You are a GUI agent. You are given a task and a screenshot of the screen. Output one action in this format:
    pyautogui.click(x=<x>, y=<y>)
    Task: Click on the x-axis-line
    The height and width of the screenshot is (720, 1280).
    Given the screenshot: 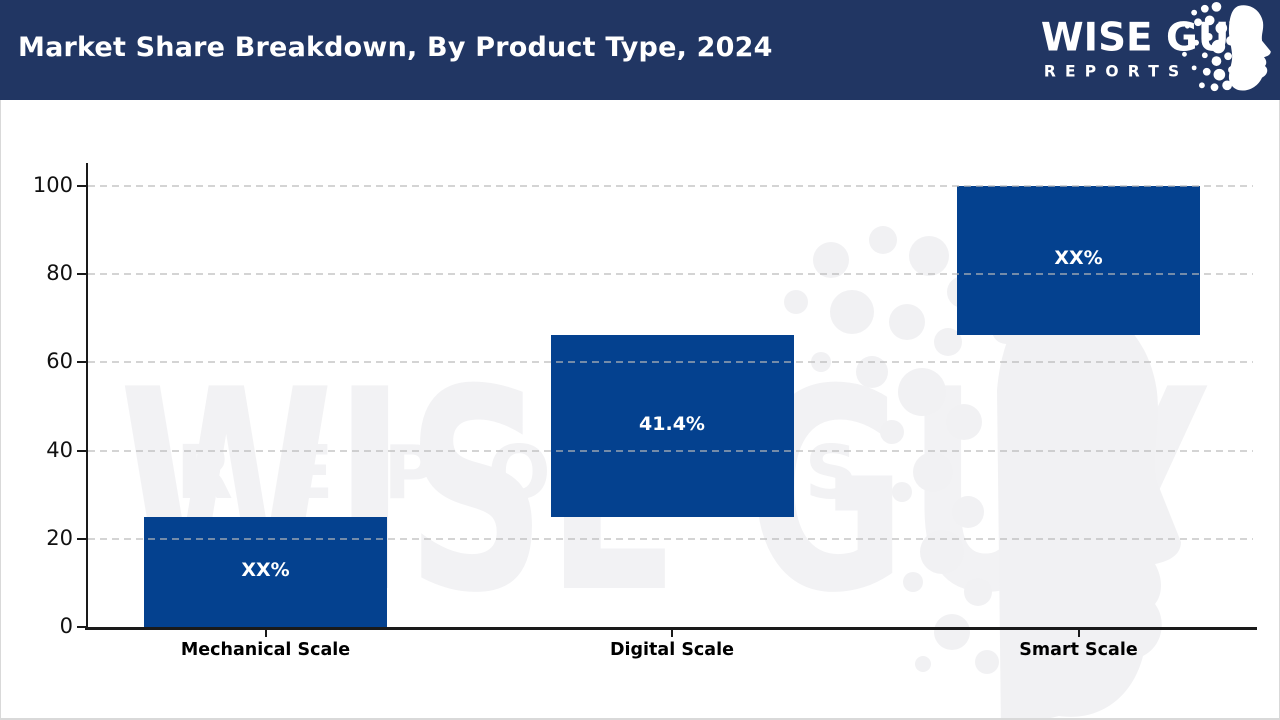 What is the action you would take?
    pyautogui.click(x=671, y=628)
    